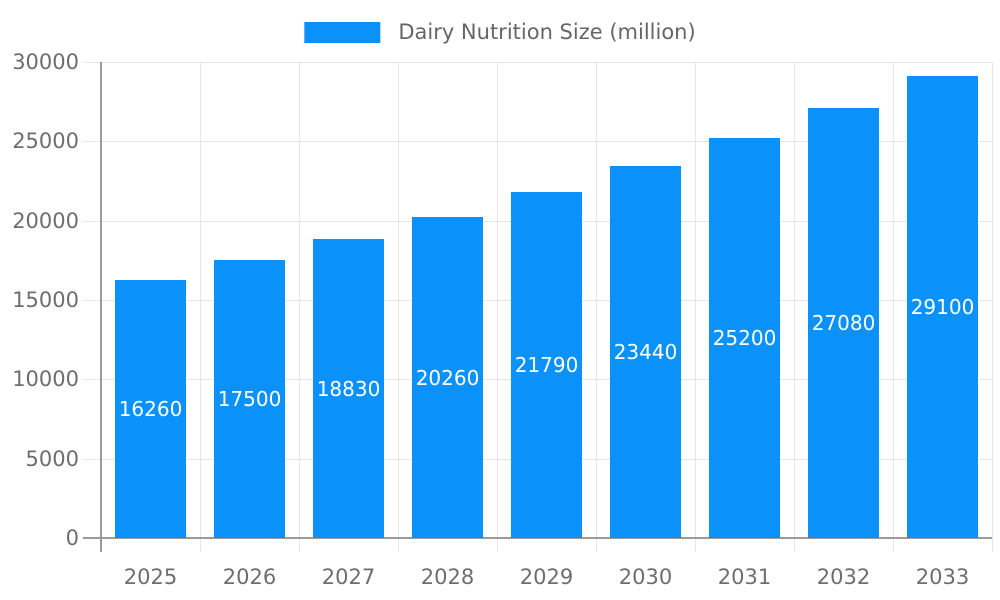  What do you see at coordinates (342, 32) in the screenshot?
I see `legend-swatch` at bounding box center [342, 32].